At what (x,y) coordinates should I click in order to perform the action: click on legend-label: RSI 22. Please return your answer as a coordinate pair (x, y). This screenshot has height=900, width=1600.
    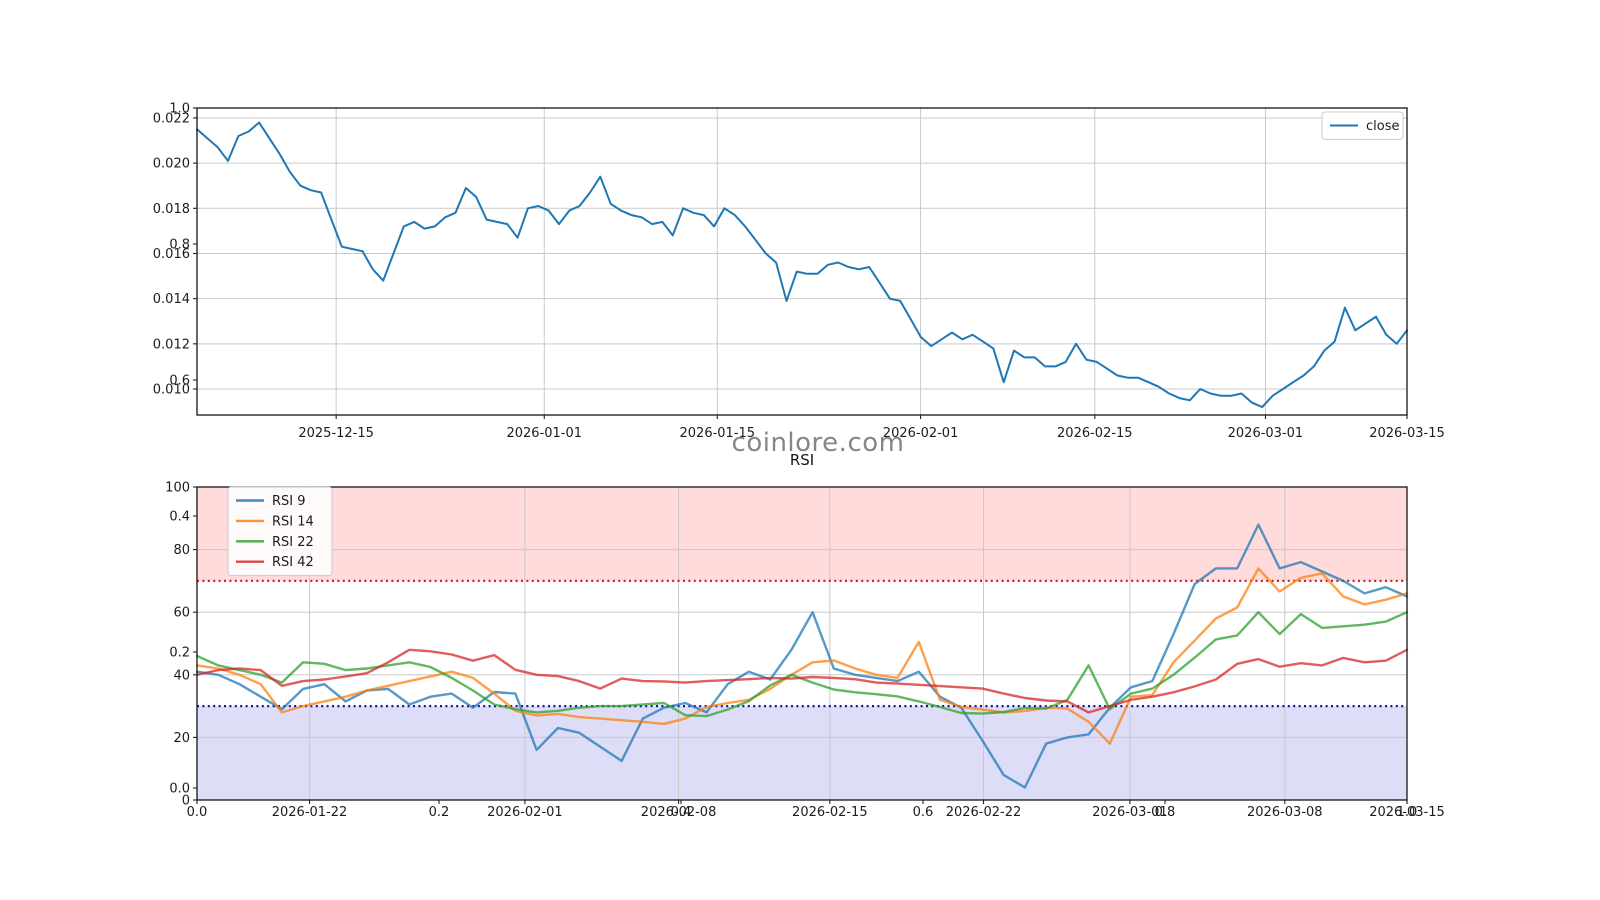
    Looking at the image, I should click on (293, 542).